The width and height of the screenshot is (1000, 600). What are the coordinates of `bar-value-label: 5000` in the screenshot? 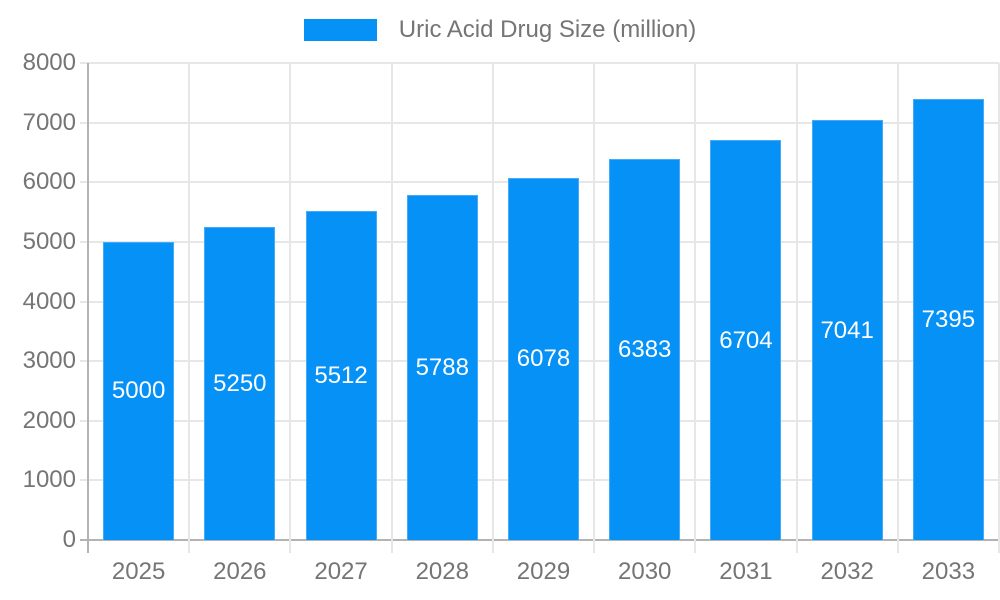 It's located at (138, 391).